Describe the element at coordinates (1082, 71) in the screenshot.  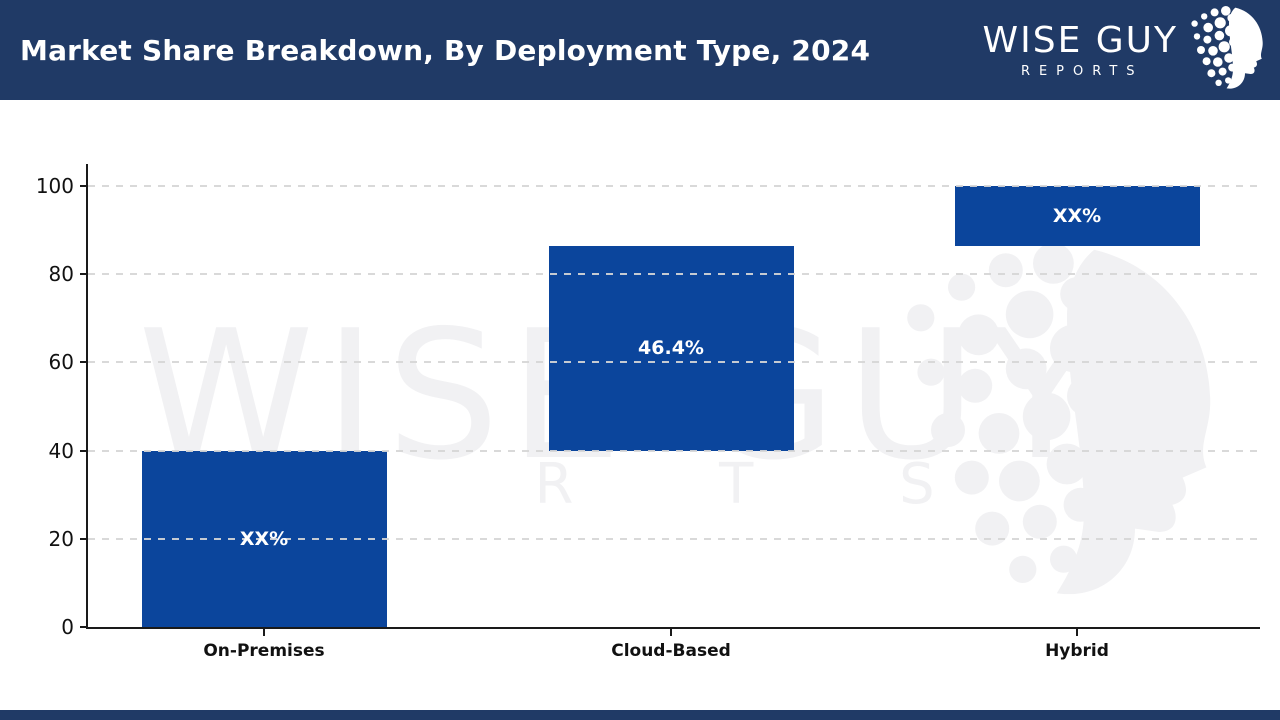
I see `logo-subtitle: REPORTS` at that location.